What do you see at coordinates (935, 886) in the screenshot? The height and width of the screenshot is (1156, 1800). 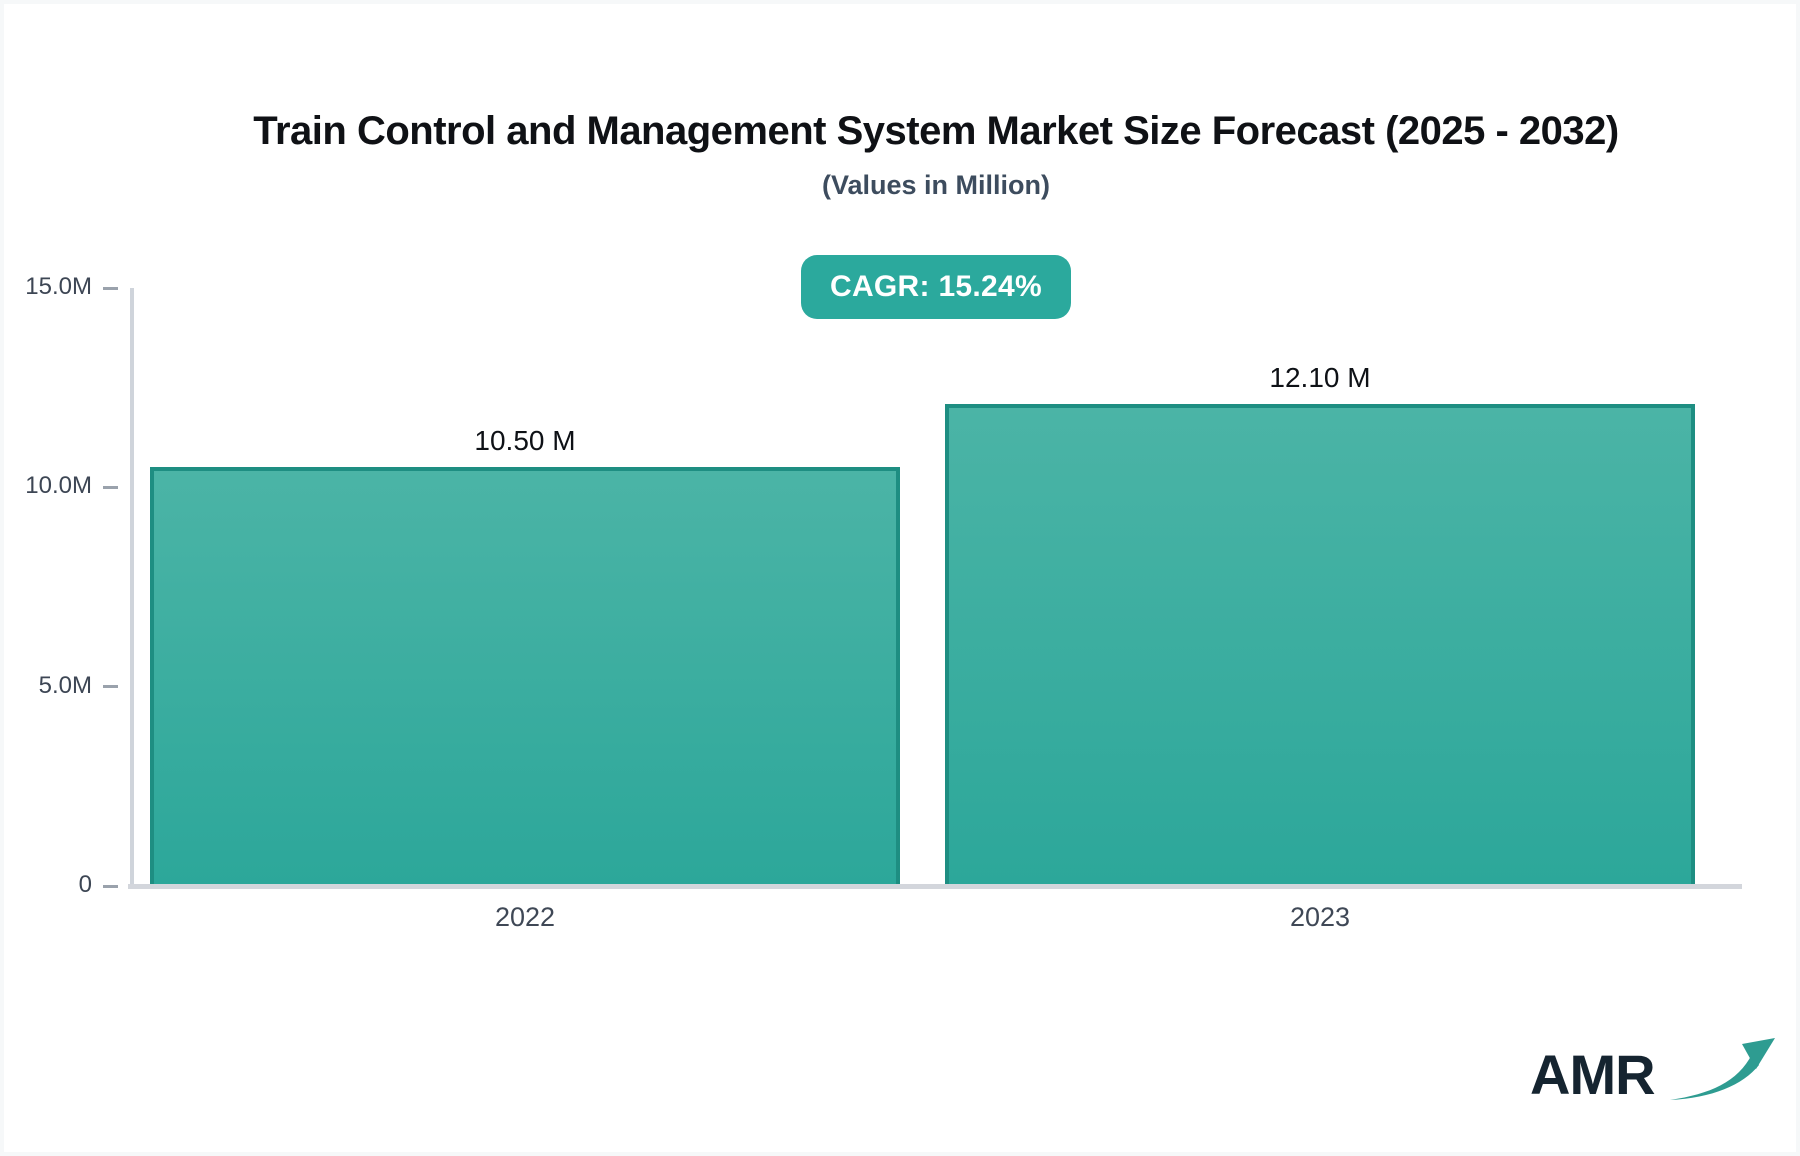 I see `x-axis-line` at bounding box center [935, 886].